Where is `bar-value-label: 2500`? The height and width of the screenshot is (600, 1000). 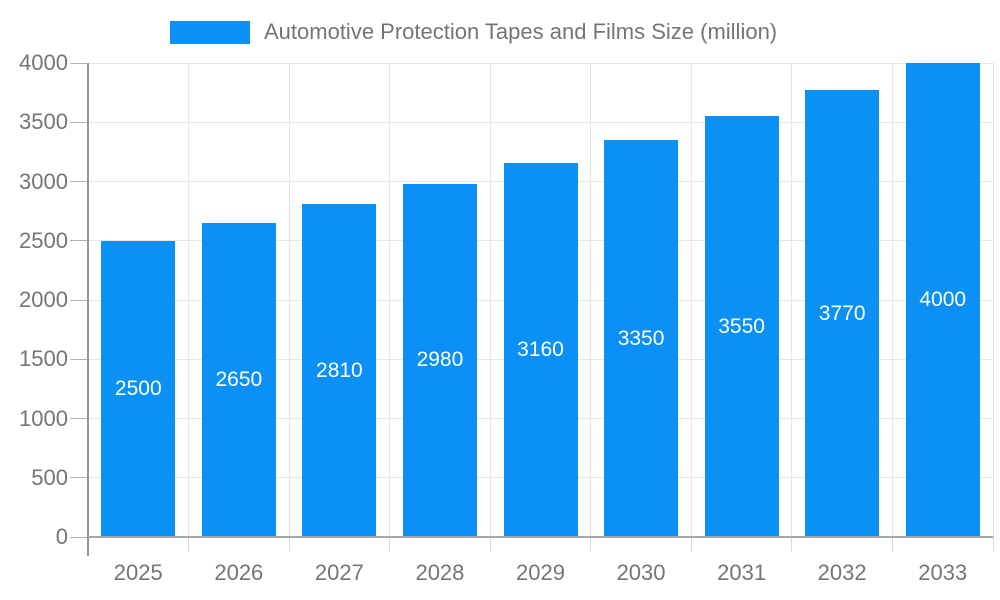 bar-value-label: 2500 is located at coordinates (138, 388).